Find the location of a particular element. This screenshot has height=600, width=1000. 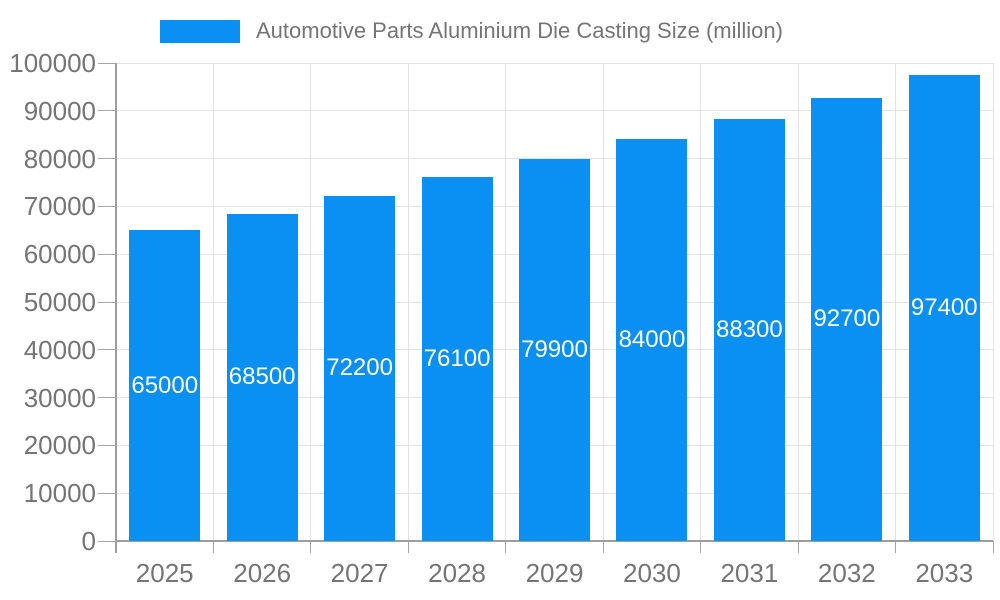

y-axis-label: 70000 is located at coordinates (59, 206).